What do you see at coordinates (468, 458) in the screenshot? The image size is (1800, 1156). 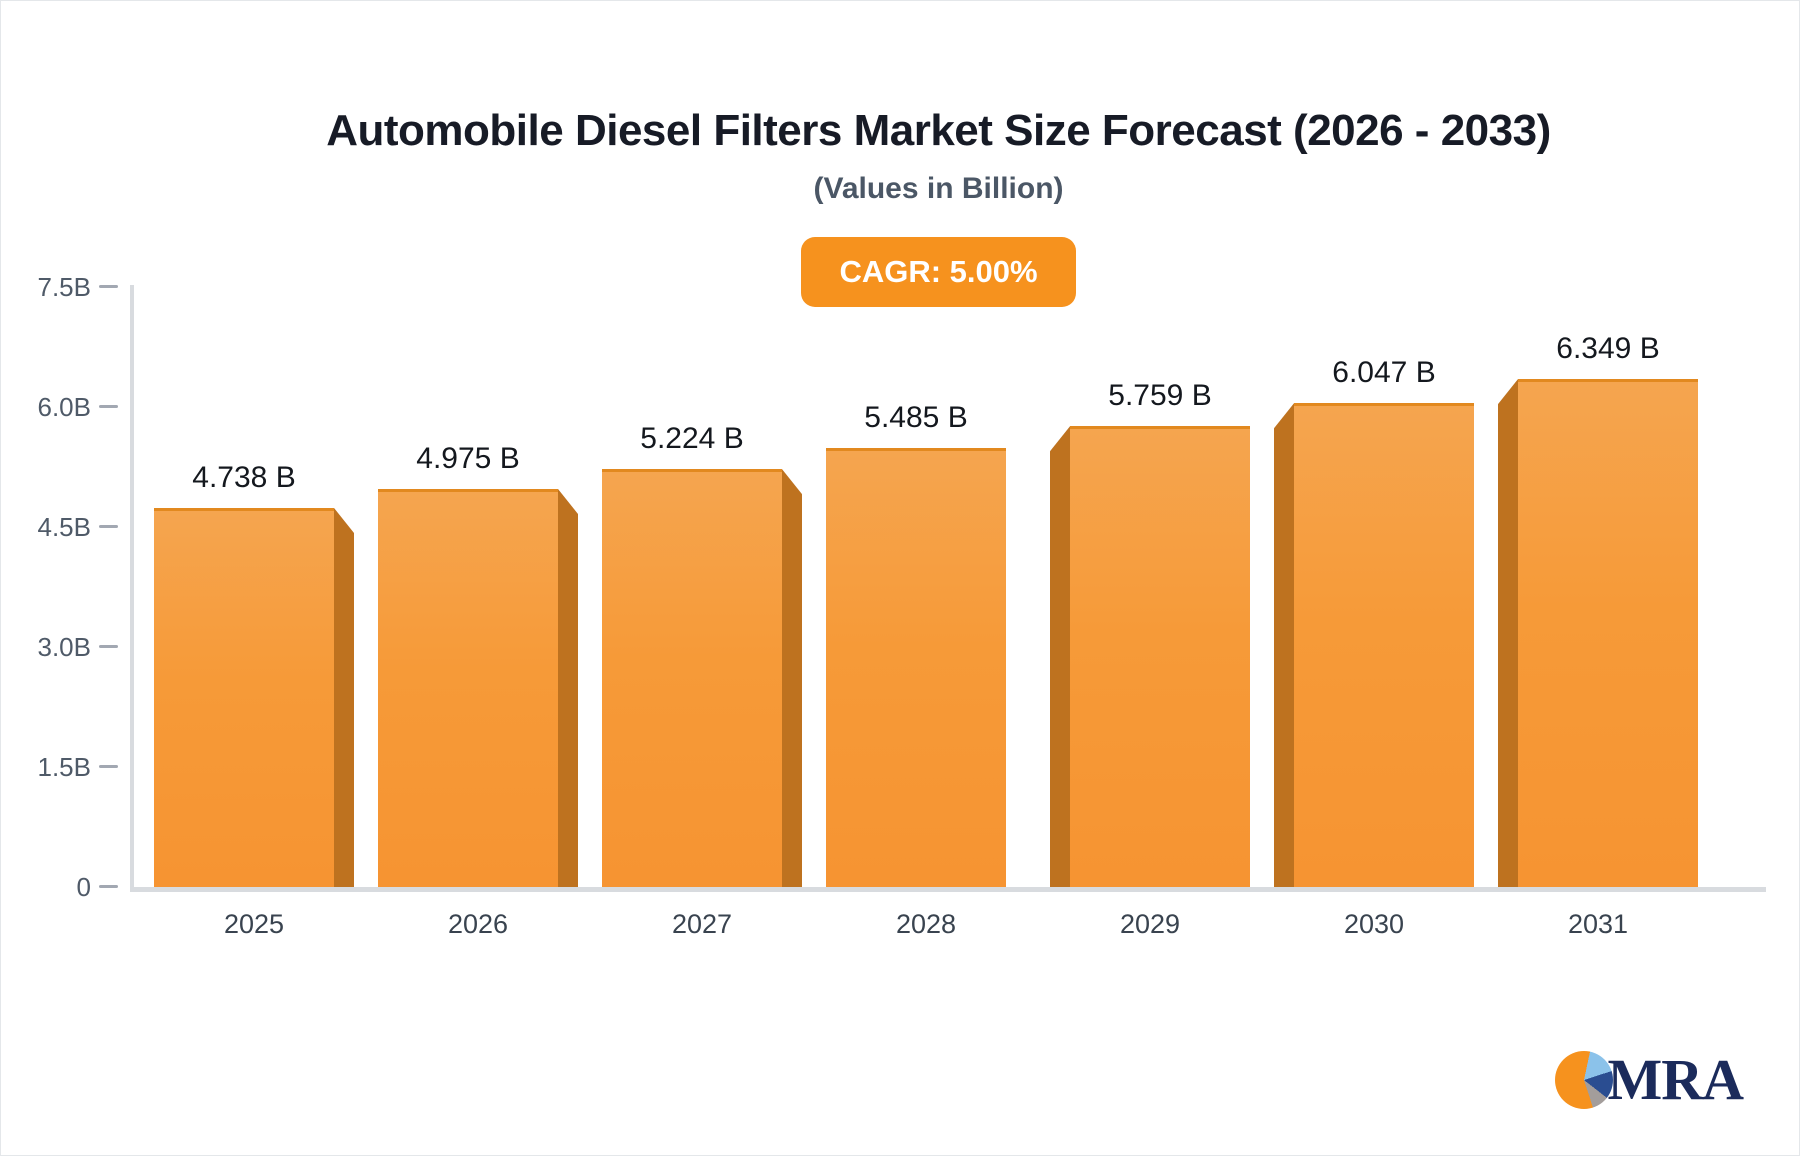 I see `bar-value-label: 4.975 B` at bounding box center [468, 458].